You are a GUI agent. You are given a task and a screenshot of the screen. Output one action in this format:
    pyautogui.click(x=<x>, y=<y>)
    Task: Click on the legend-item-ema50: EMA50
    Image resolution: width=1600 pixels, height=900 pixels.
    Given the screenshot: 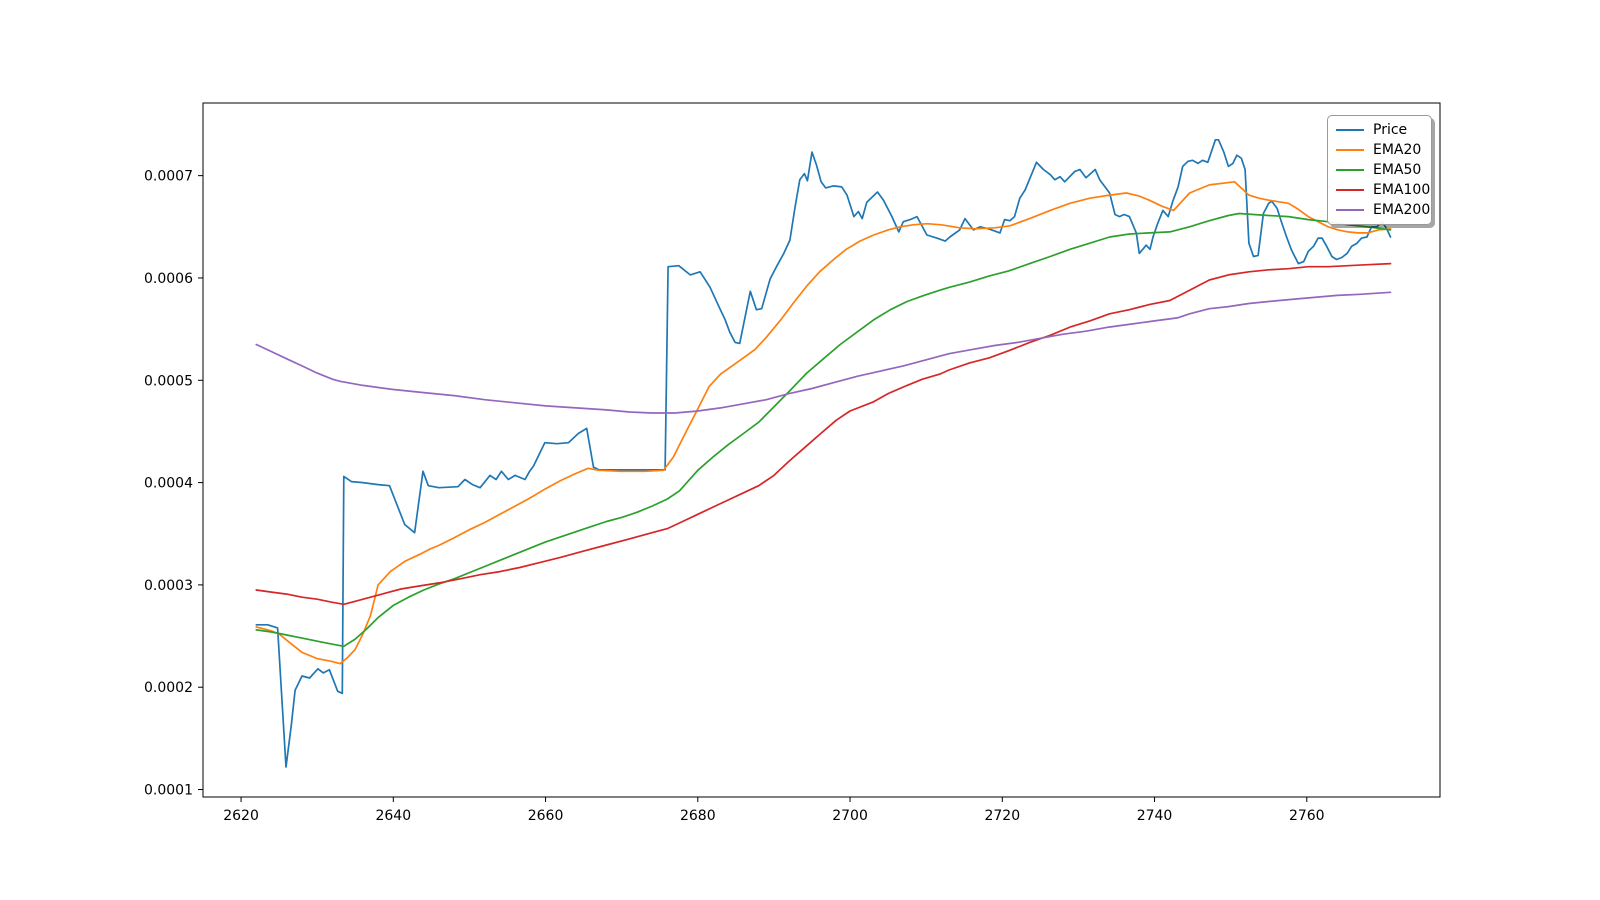 What is the action you would take?
    pyautogui.click(x=1379, y=170)
    